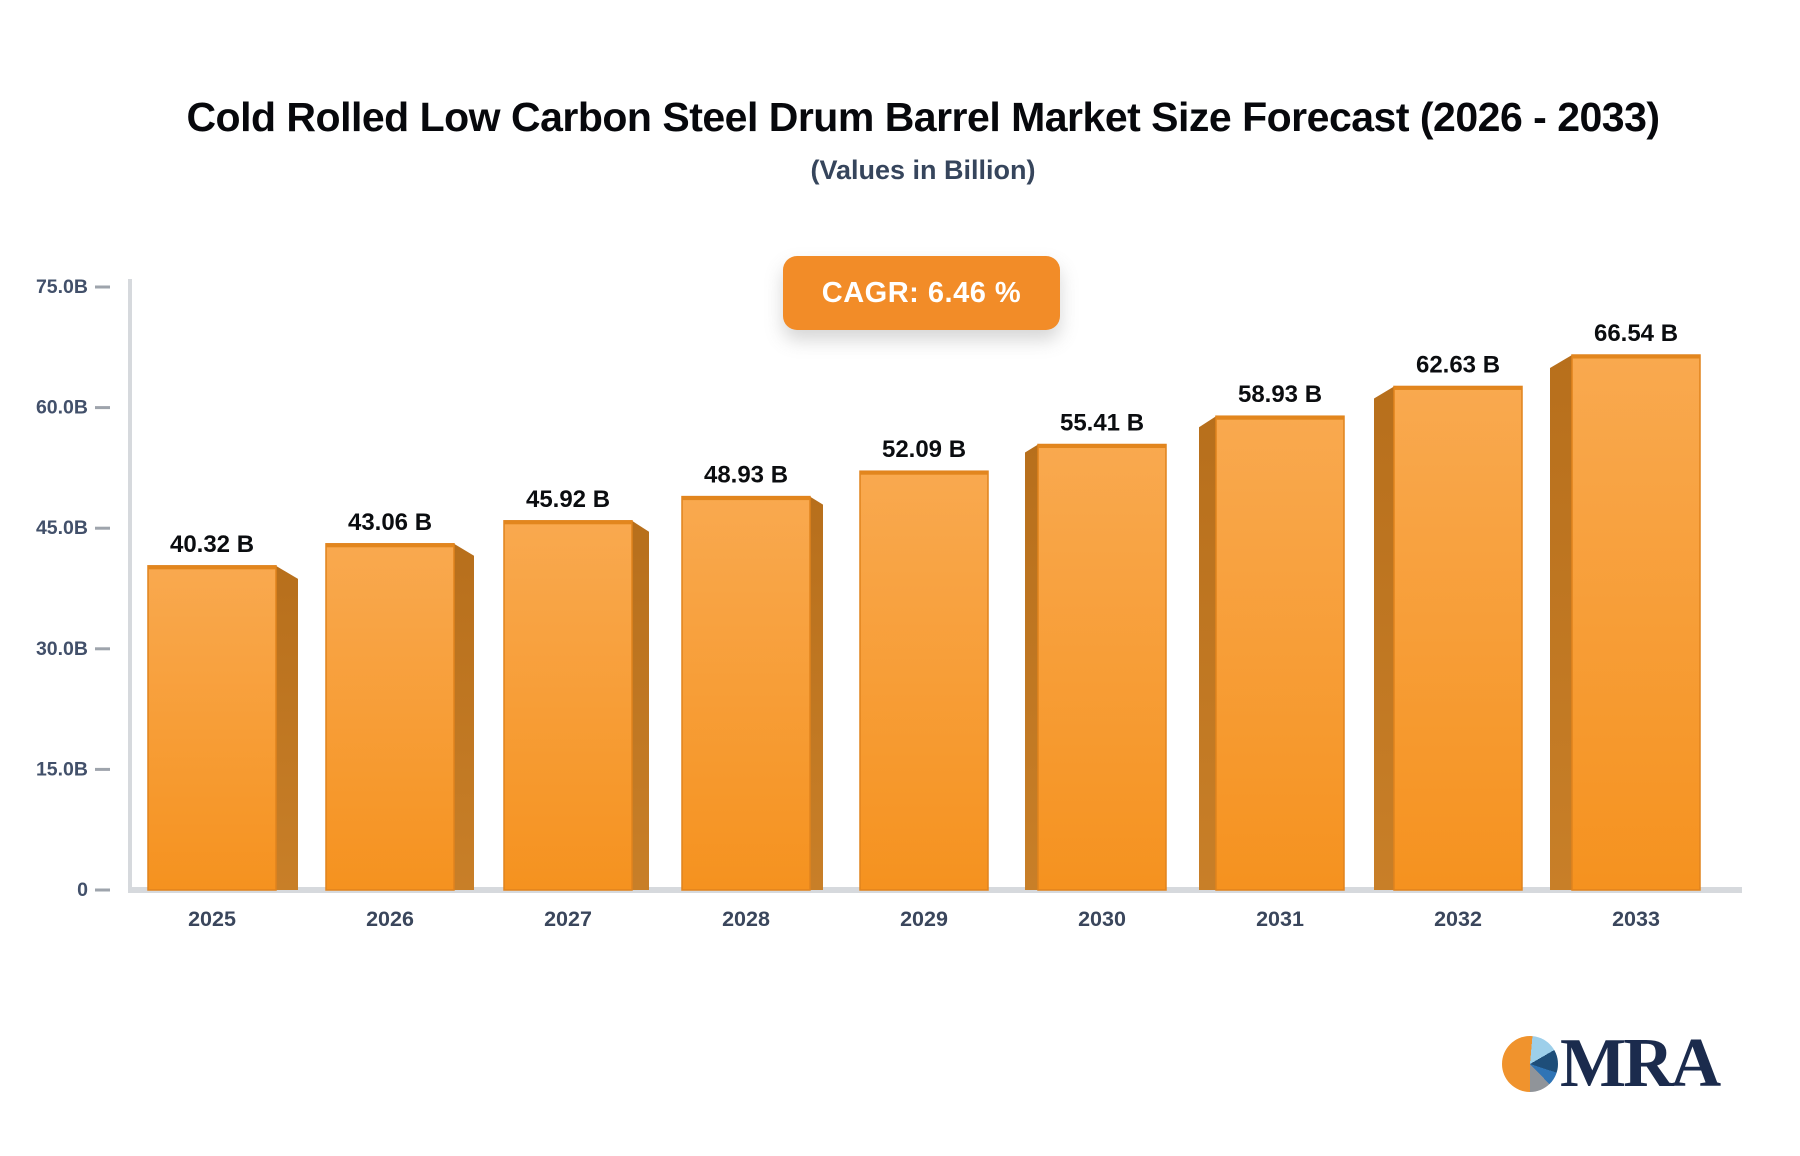 This screenshot has height=1156, width=1800. I want to click on bar-value-label-2032: 62.63 B, so click(1458, 364).